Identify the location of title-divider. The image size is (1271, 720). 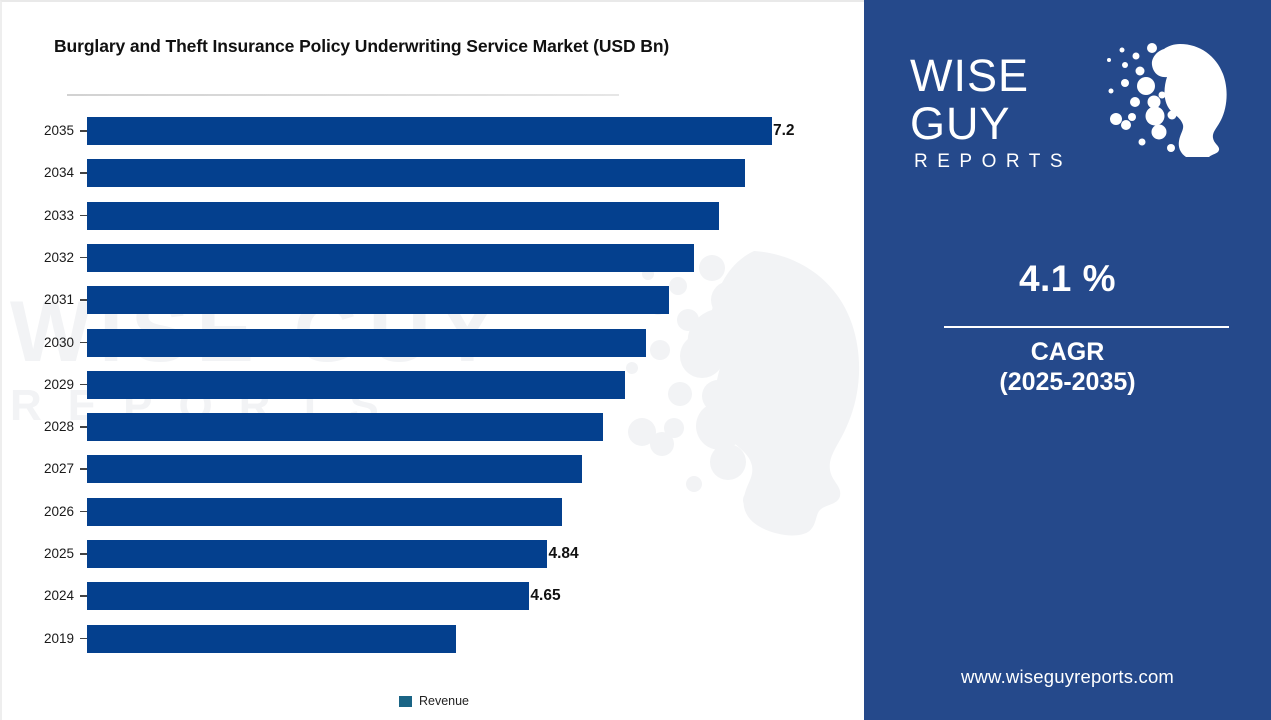
(343, 95).